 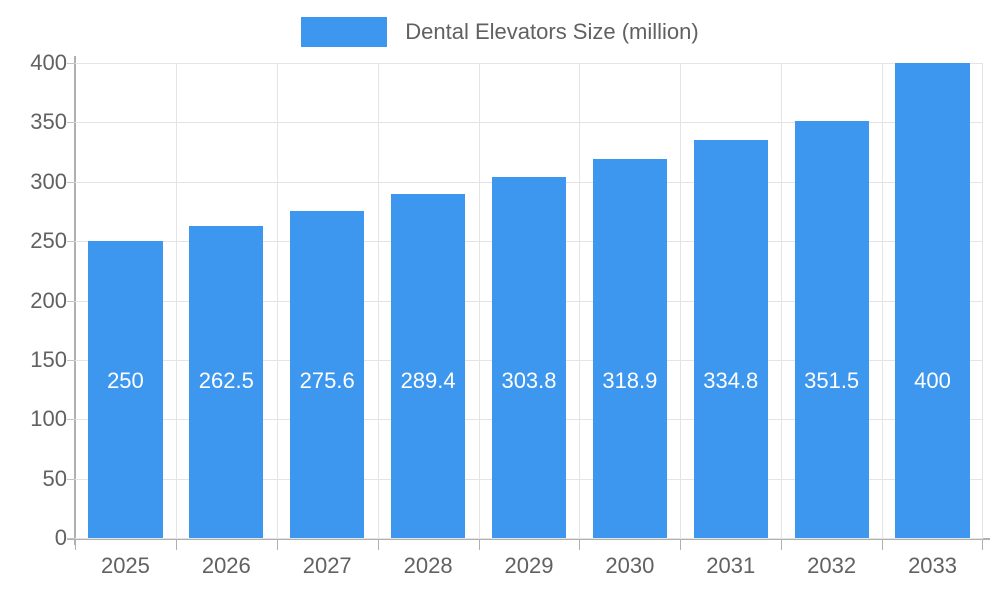 What do you see at coordinates (832, 380) in the screenshot?
I see `bar-value-label: 351.5` at bounding box center [832, 380].